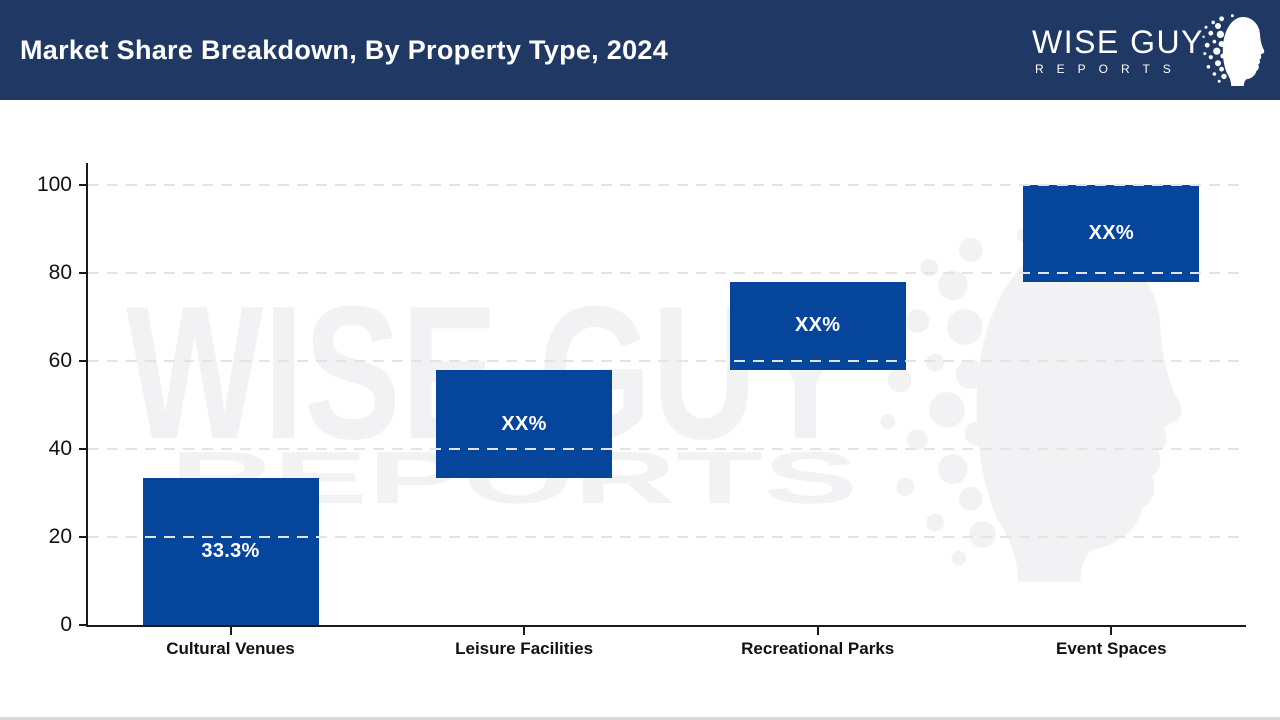  Describe the element at coordinates (87, 395) in the screenshot. I see `y-axis-line` at that location.